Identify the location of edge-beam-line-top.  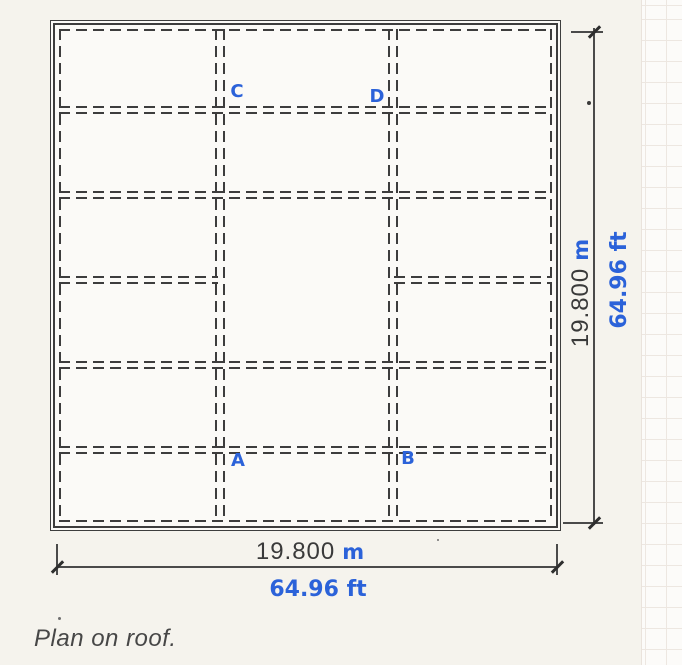
(305, 30).